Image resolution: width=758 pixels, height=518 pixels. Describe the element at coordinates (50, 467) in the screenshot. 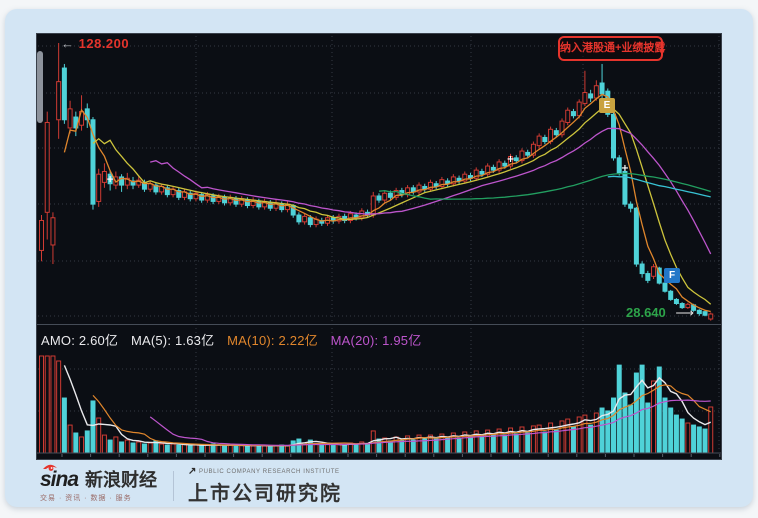

I see `sina-eye-icon` at that location.